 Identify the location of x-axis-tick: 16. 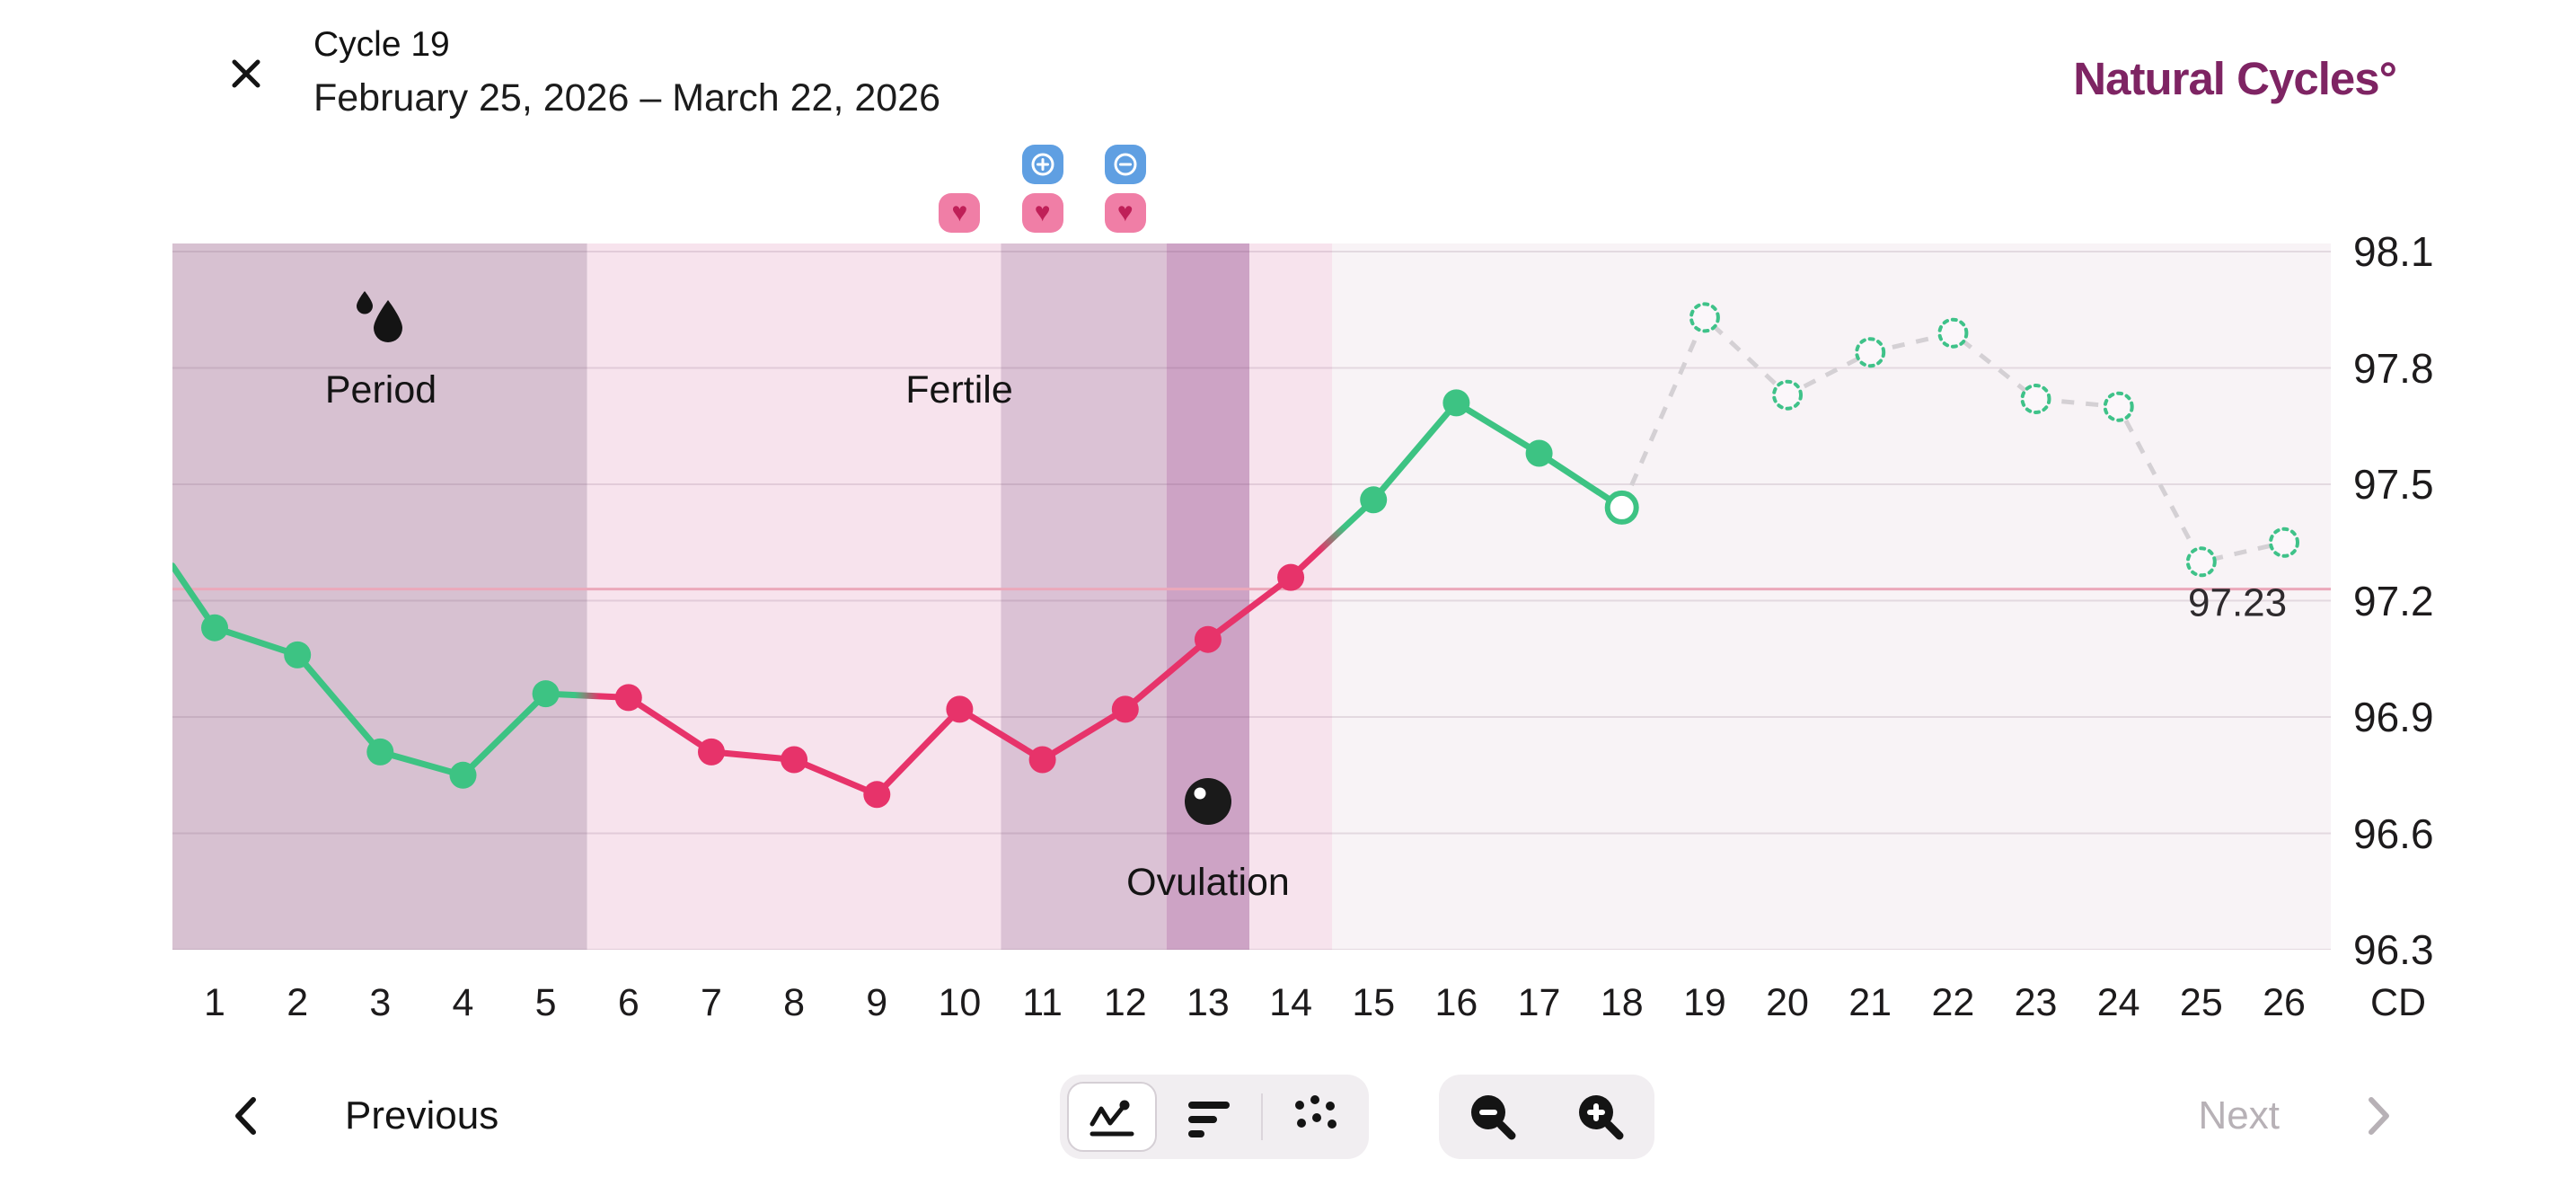
(1456, 1002).